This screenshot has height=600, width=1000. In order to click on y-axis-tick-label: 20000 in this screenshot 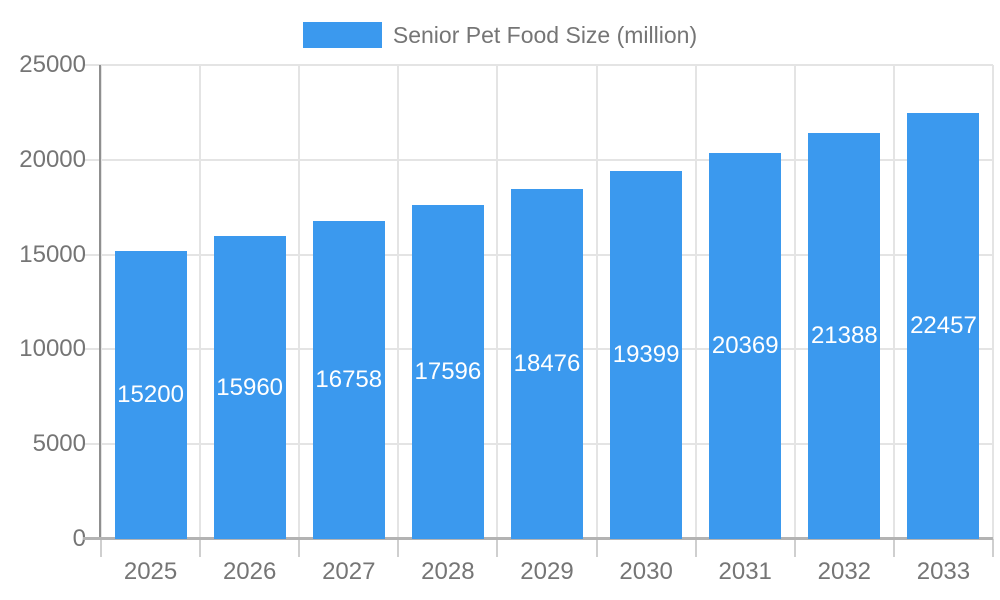, I will do `click(52, 159)`.